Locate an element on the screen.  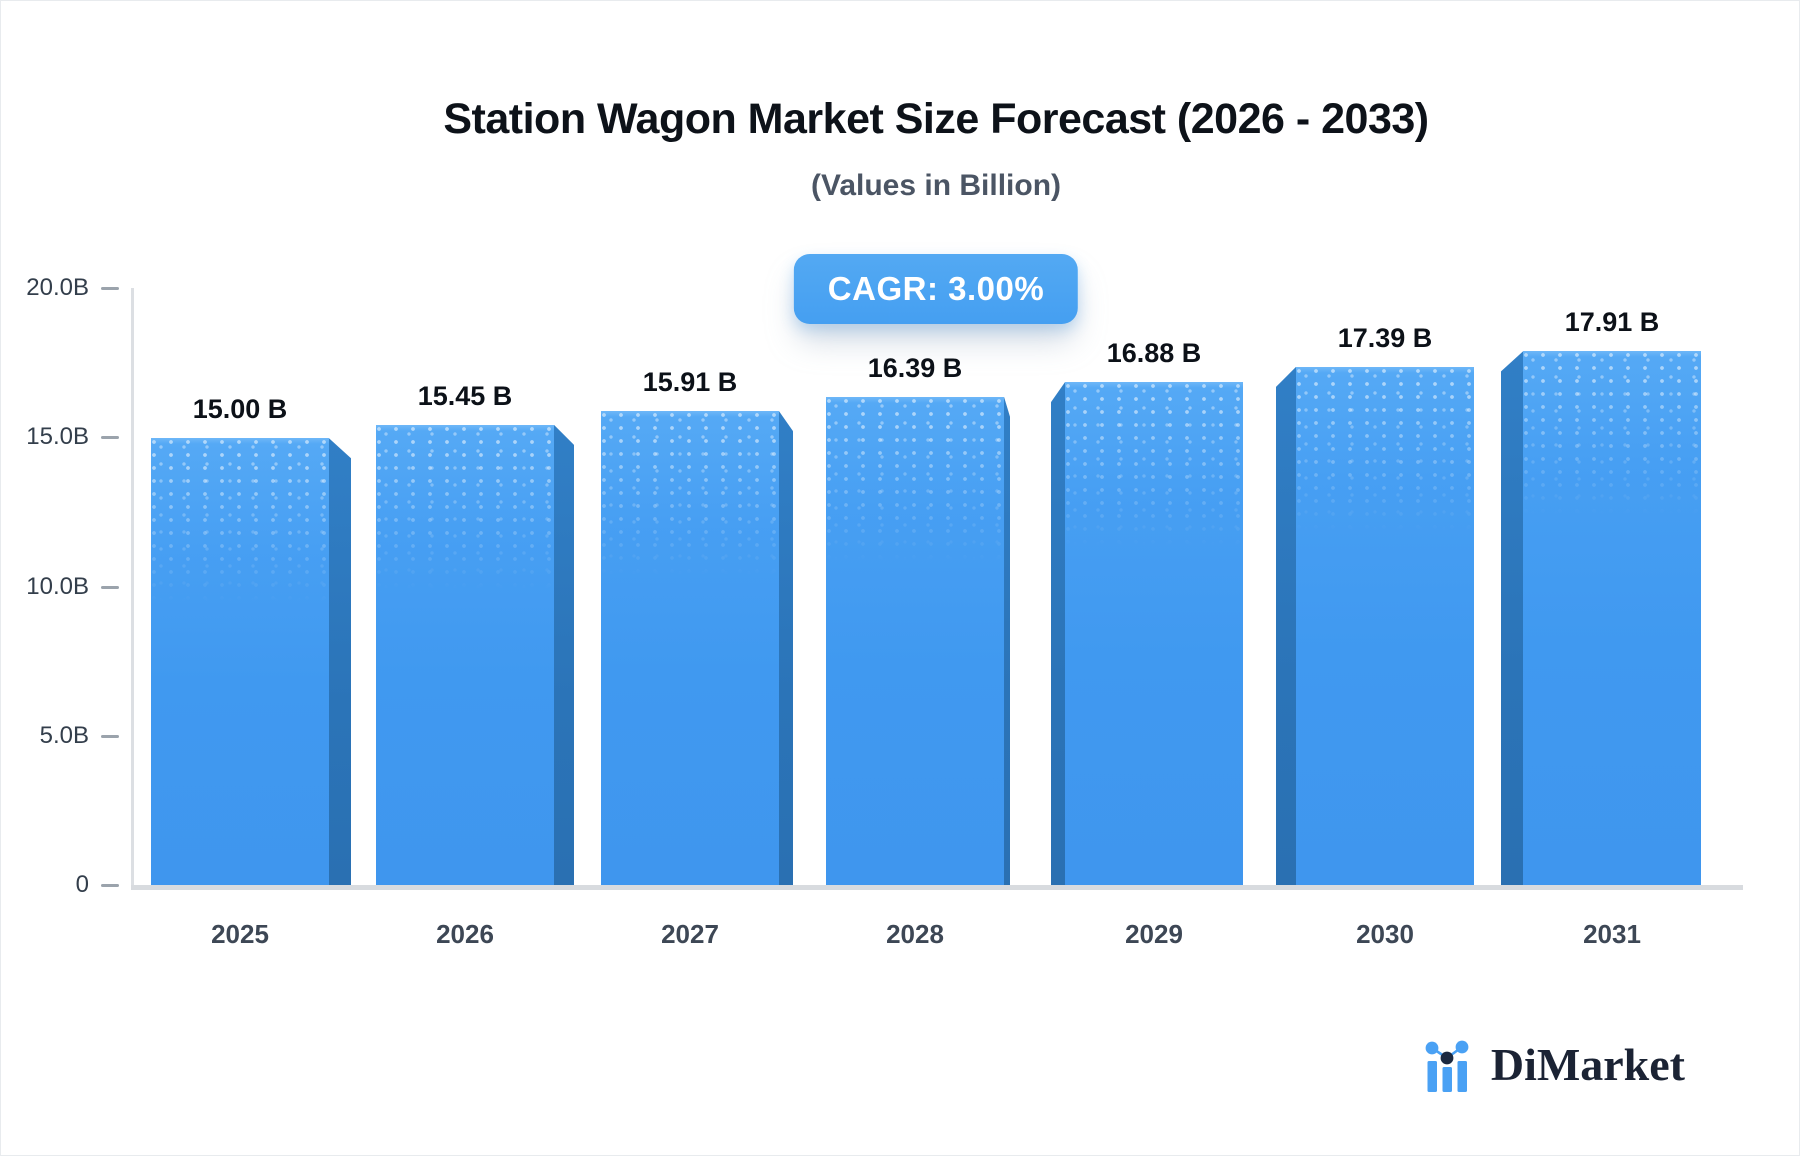
y-tick-label: 10.0B is located at coordinates (57, 586).